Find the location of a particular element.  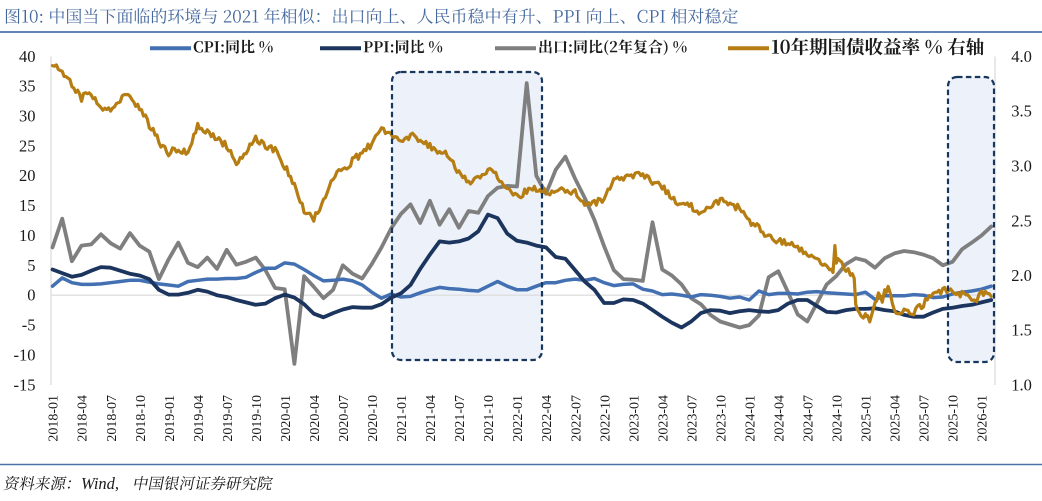

svg-text: 2023-07 is located at coordinates (692, 418).